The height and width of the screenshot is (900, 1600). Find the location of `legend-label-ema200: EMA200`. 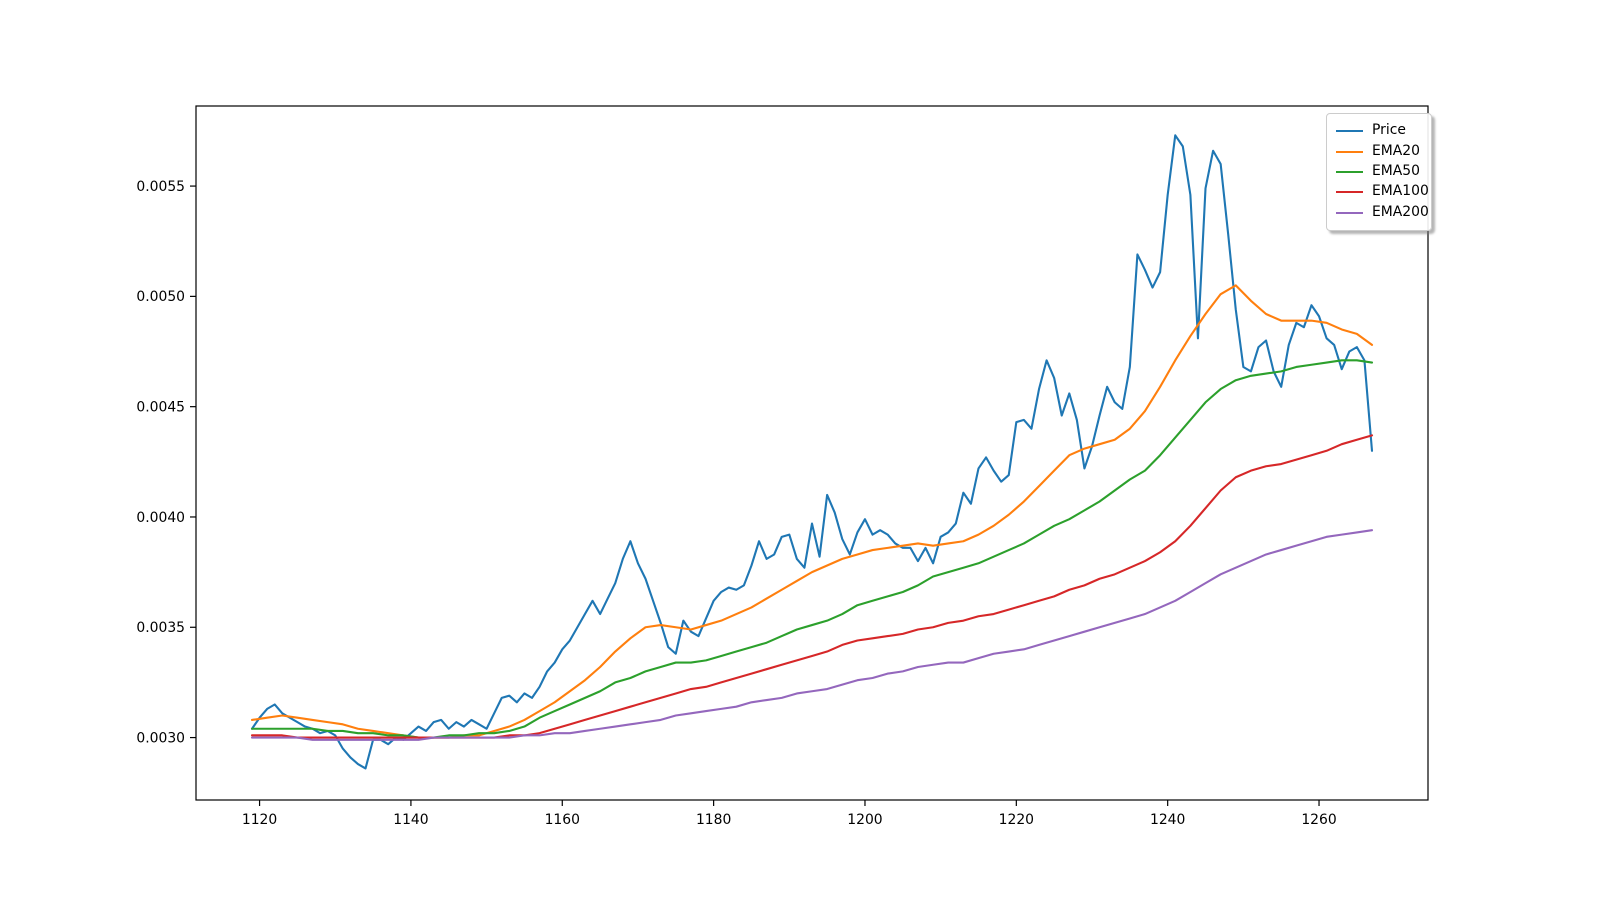

legend-label-ema200: EMA200 is located at coordinates (1400, 211).